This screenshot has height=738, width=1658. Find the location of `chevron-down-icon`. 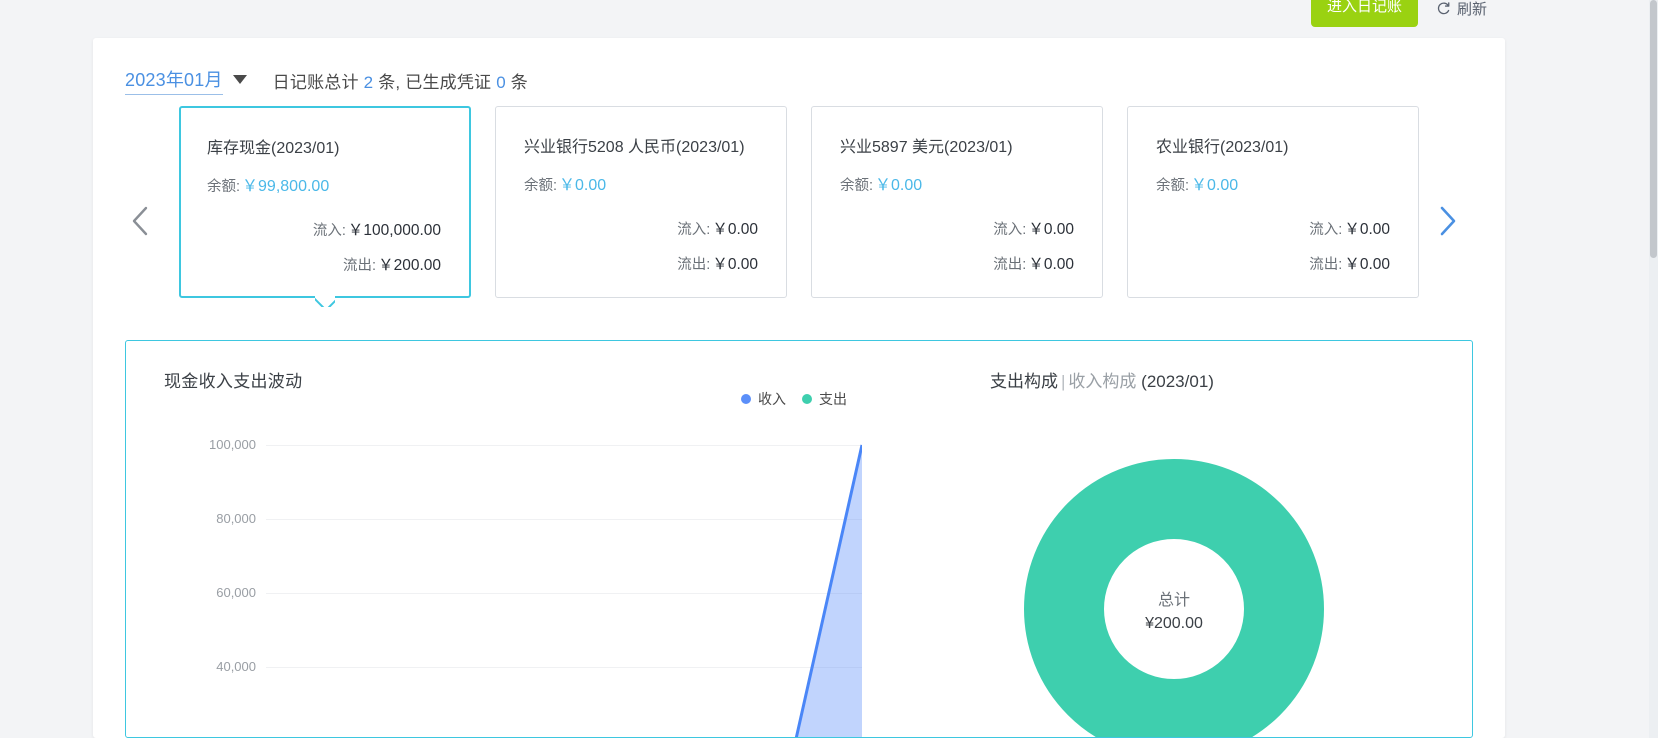

chevron-down-icon is located at coordinates (239, 79).